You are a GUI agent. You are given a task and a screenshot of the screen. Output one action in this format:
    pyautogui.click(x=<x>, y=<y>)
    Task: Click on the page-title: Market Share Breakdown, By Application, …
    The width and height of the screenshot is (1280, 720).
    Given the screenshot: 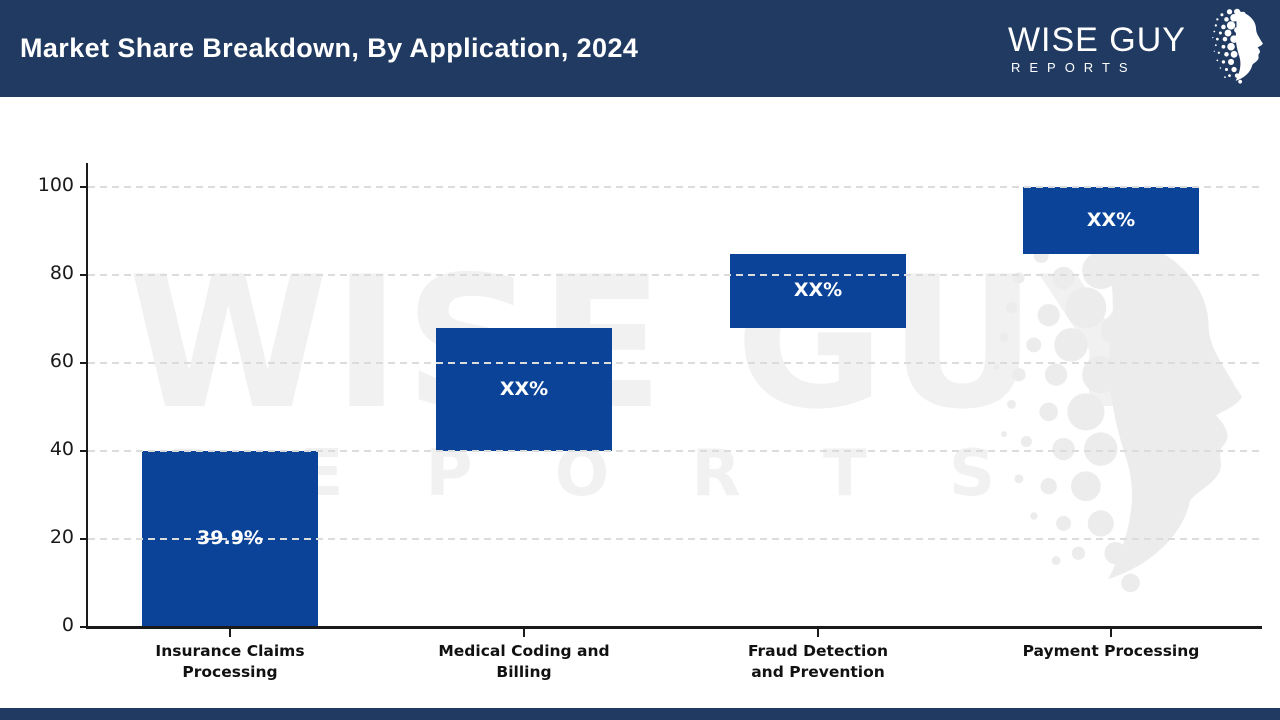 What is the action you would take?
    pyautogui.click(x=329, y=48)
    